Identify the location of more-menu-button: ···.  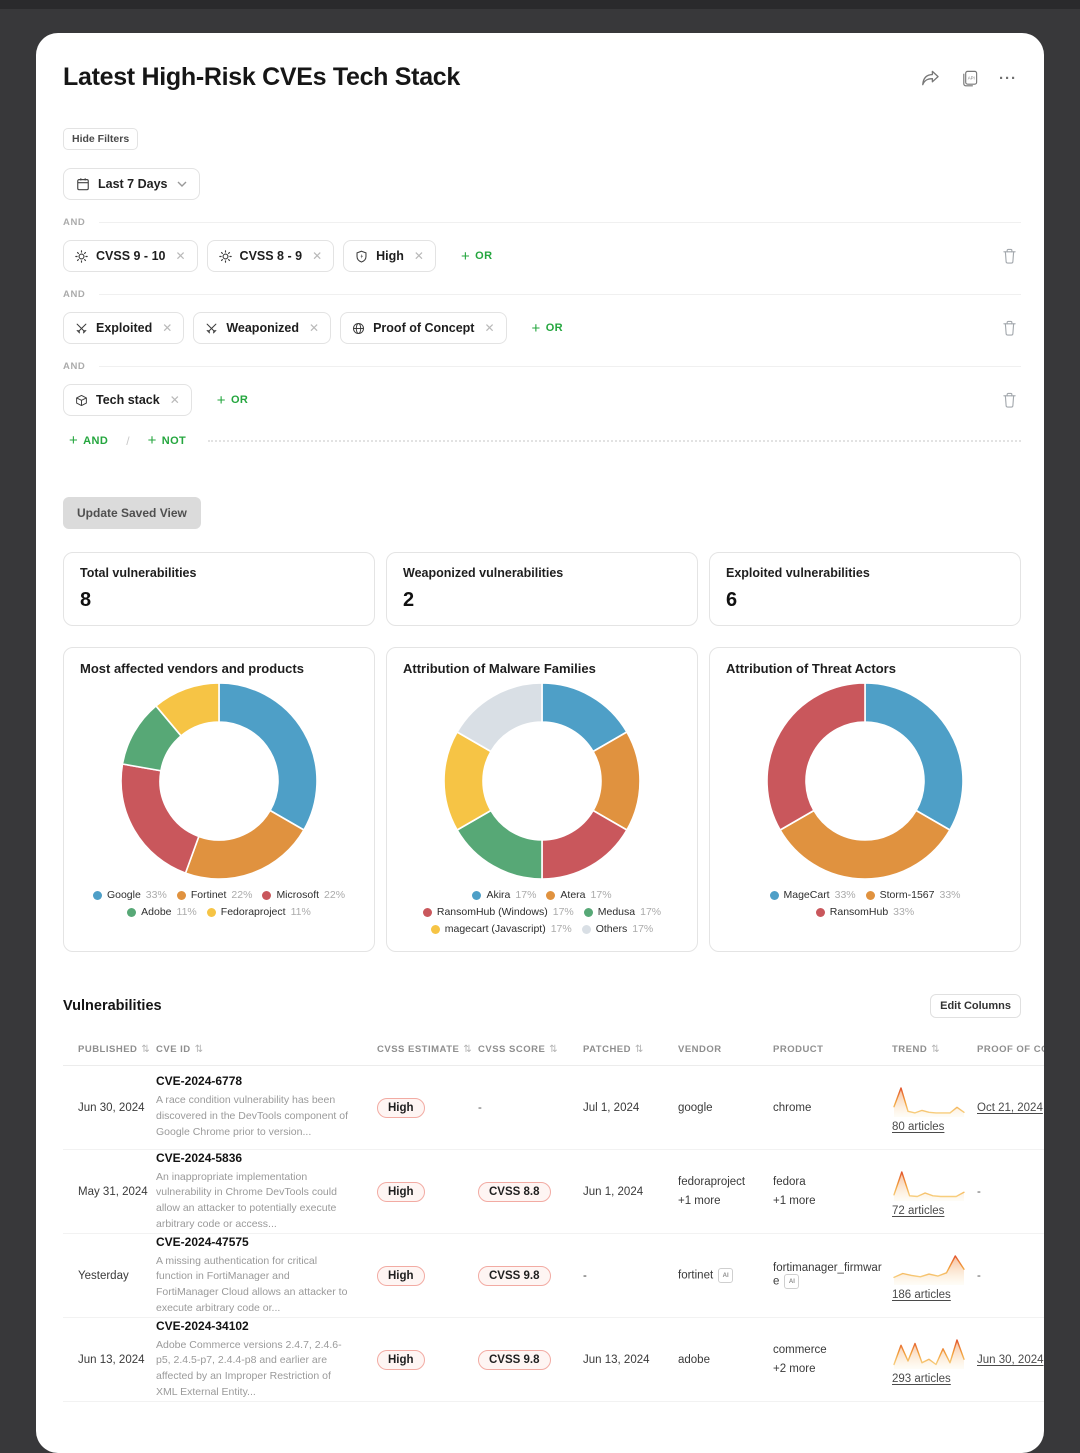
(1008, 78).